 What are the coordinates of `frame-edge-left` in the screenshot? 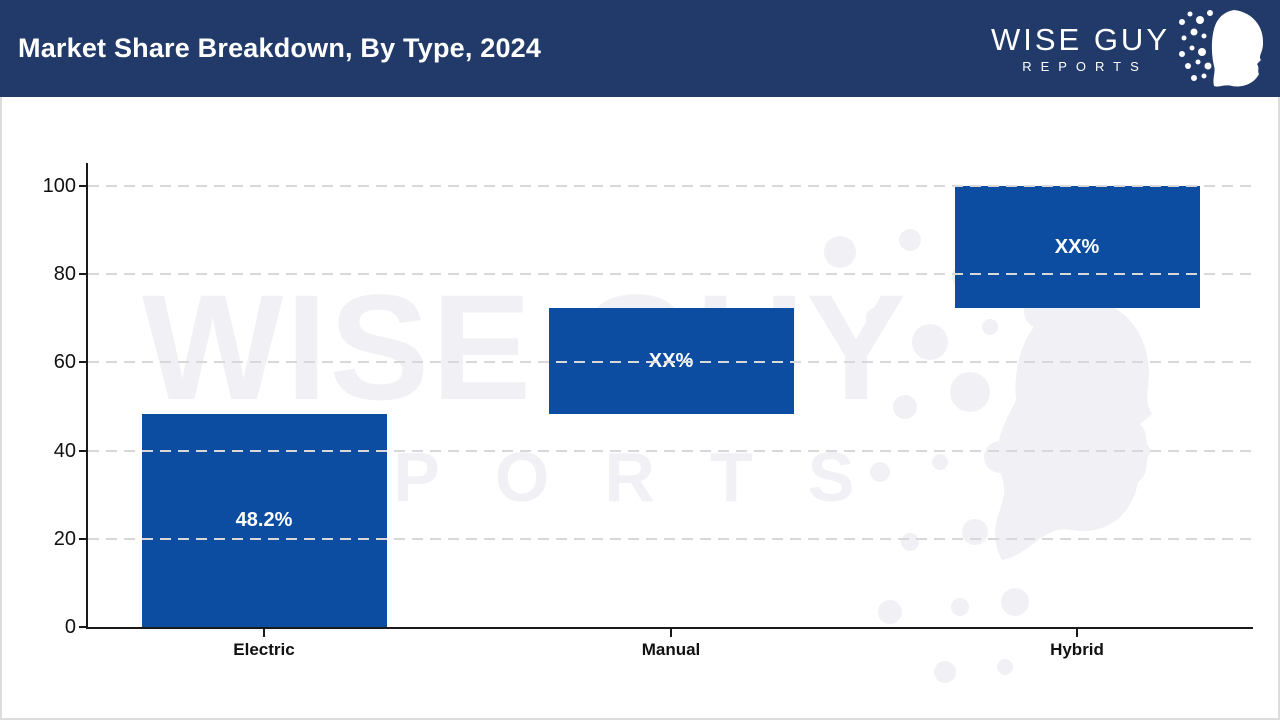 It's located at (1, 408).